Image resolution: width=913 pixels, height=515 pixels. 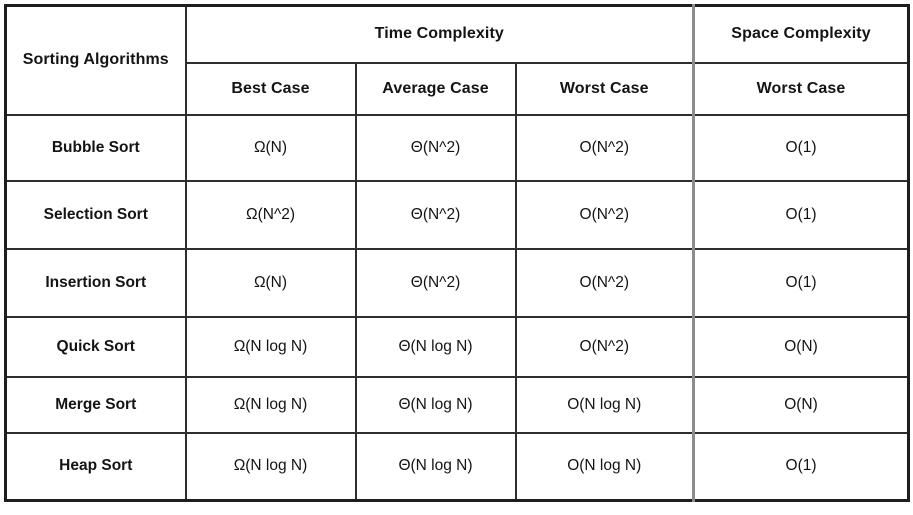 I want to click on table-row-insertion-sort: Insertion Sort Ω(N) Θ(N^2) O(N^2) O(1), so click(x=457, y=282).